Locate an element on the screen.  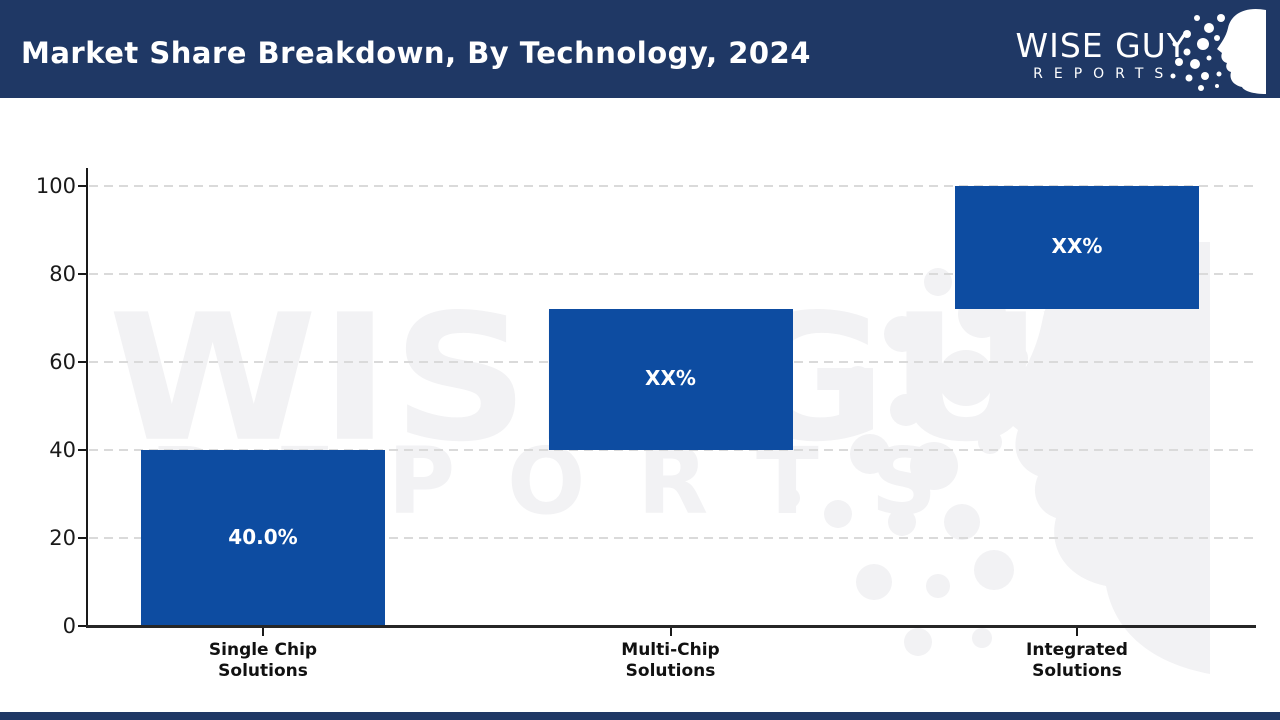
x-axis-label-2: Integrated Solutions is located at coordinates (1077, 660).